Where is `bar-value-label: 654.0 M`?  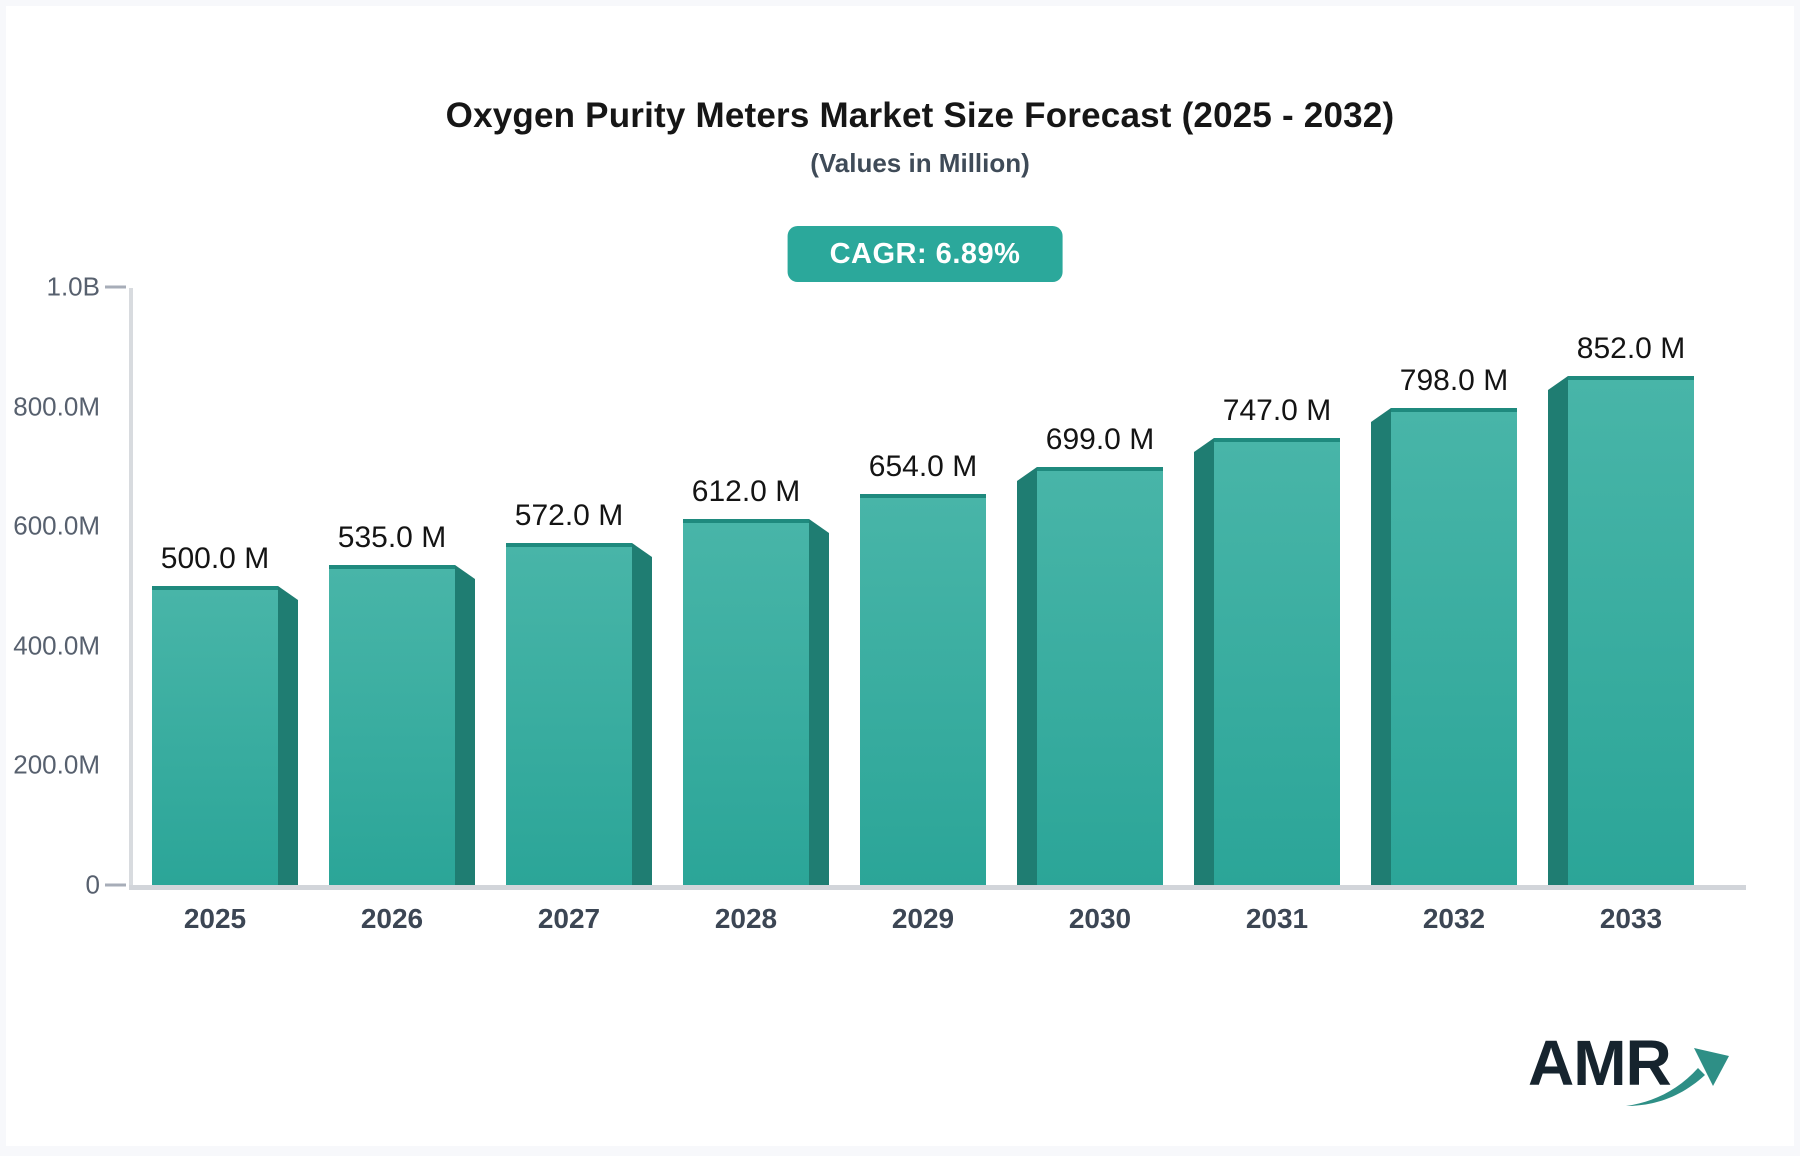
bar-value-label: 654.0 M is located at coordinates (923, 466).